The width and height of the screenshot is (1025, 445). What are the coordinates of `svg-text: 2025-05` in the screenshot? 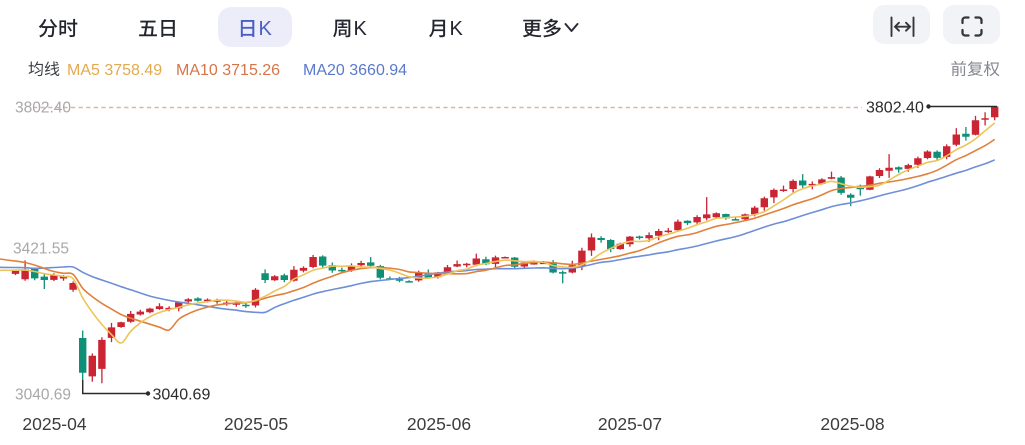 It's located at (256, 424).